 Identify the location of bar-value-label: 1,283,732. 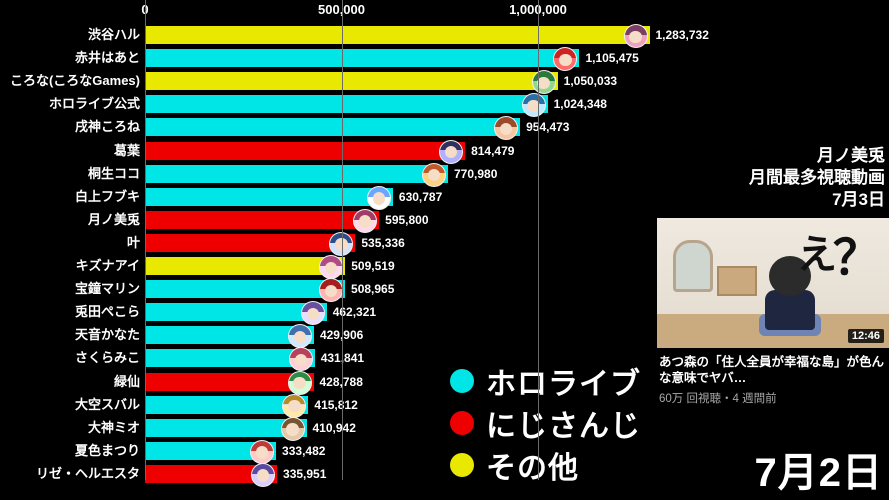
(682, 35).